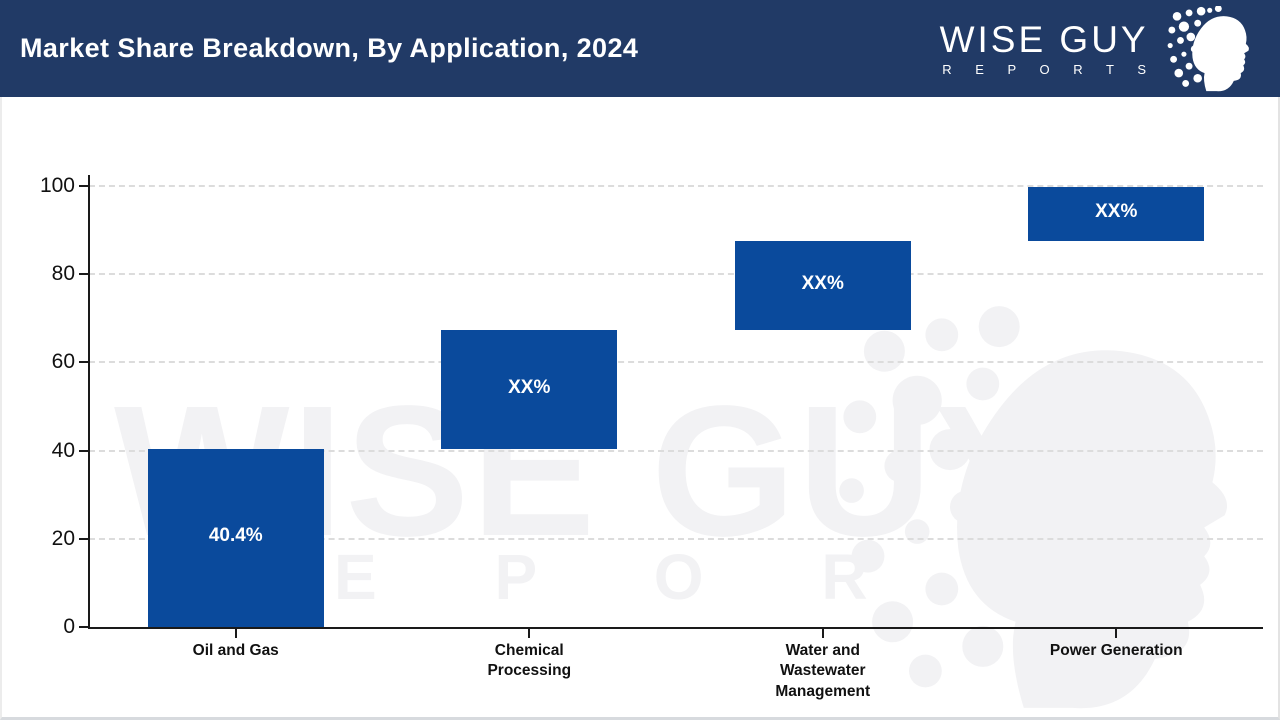  I want to click on y-tick-label-80: 80, so click(63, 274).